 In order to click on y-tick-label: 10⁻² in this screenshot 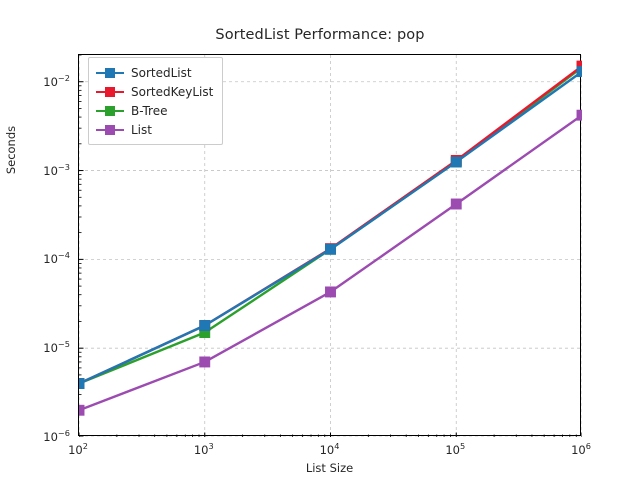, I will do `click(56, 80)`.